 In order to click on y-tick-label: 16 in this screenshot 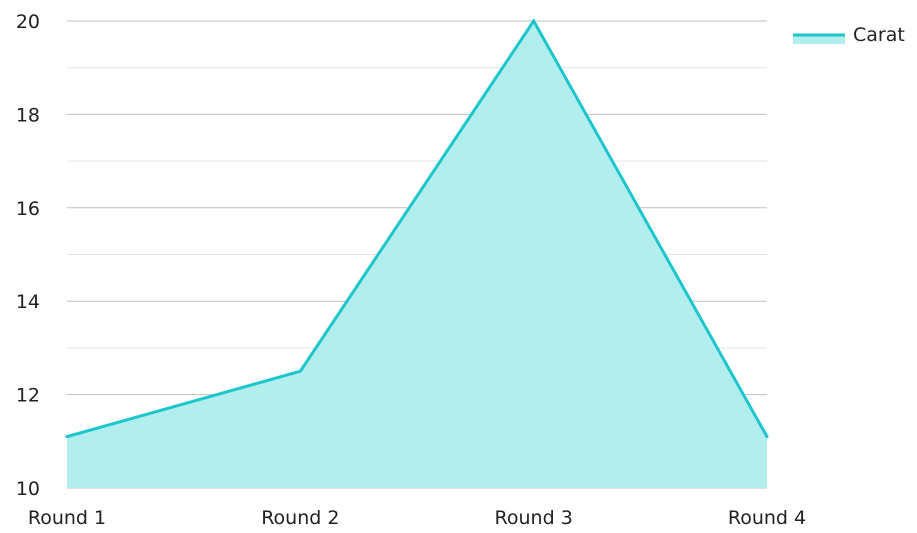, I will do `click(28, 209)`.